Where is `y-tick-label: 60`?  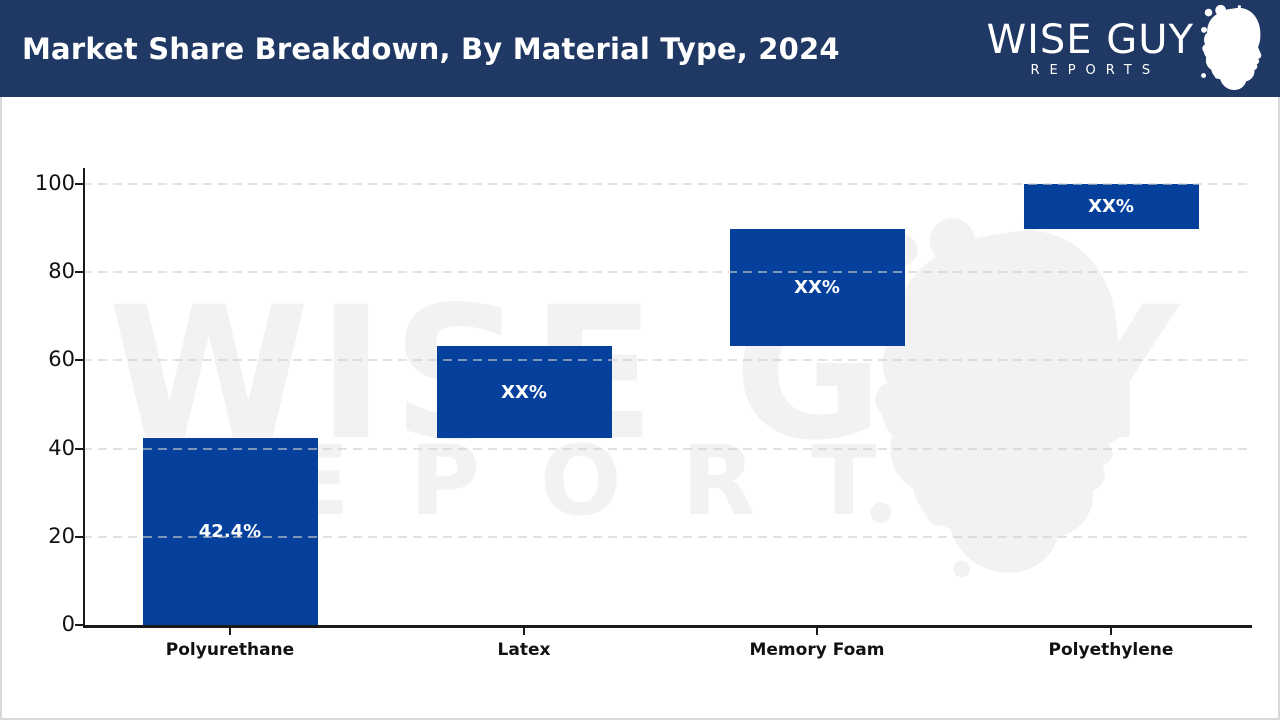
y-tick-label: 60 is located at coordinates (61, 359).